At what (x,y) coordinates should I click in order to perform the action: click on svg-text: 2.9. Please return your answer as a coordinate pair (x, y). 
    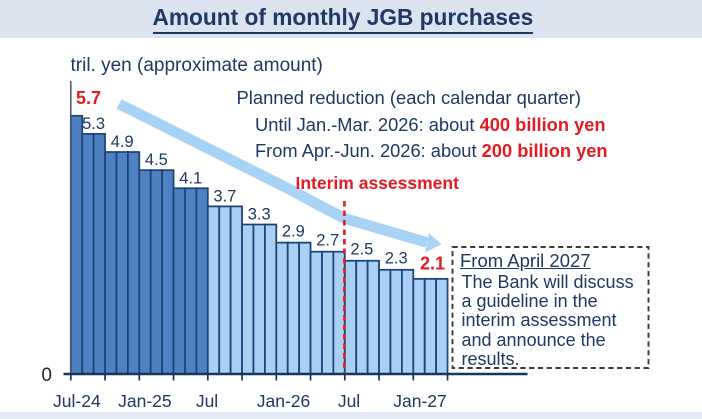
    Looking at the image, I should click on (293, 231).